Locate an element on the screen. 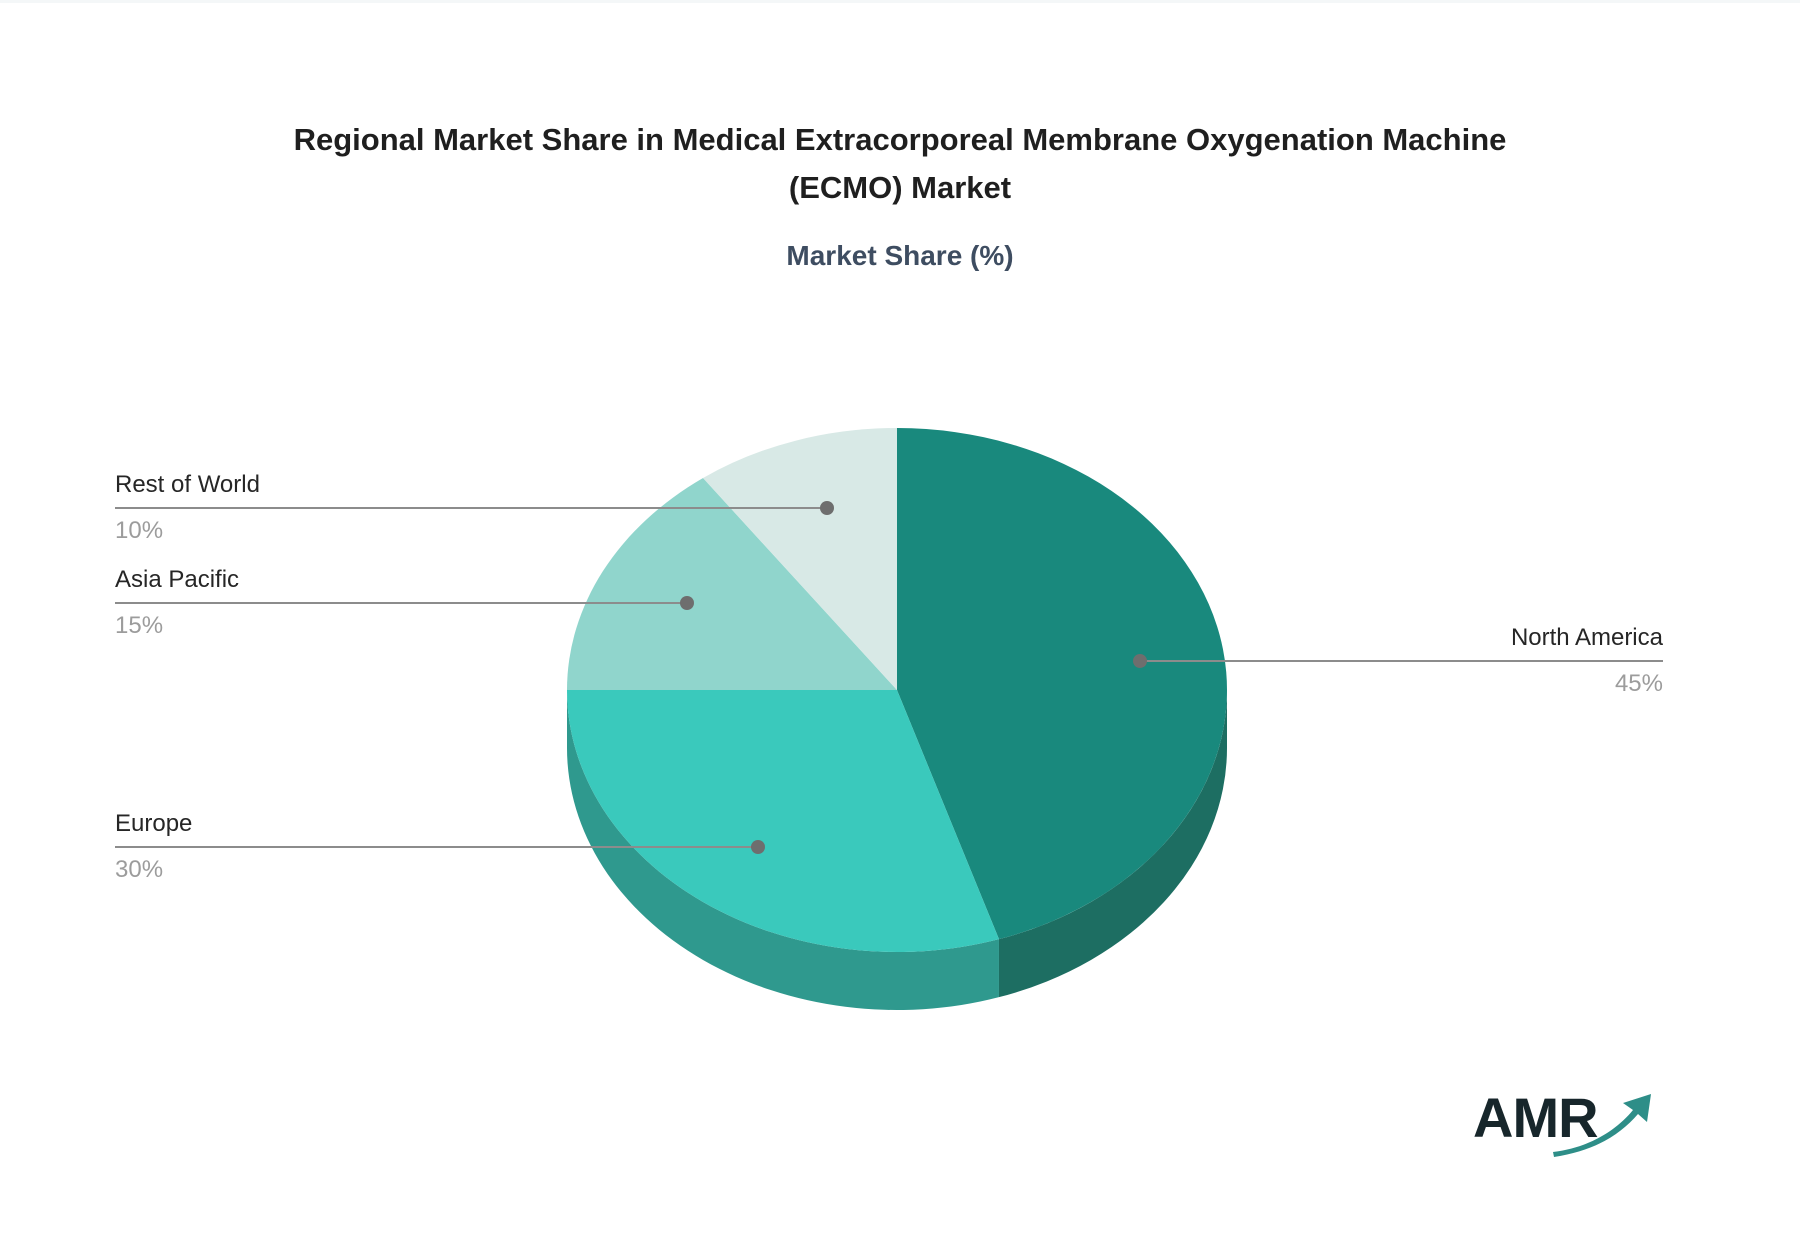 The image size is (1800, 1252). page-top-border is located at coordinates (900, 1).